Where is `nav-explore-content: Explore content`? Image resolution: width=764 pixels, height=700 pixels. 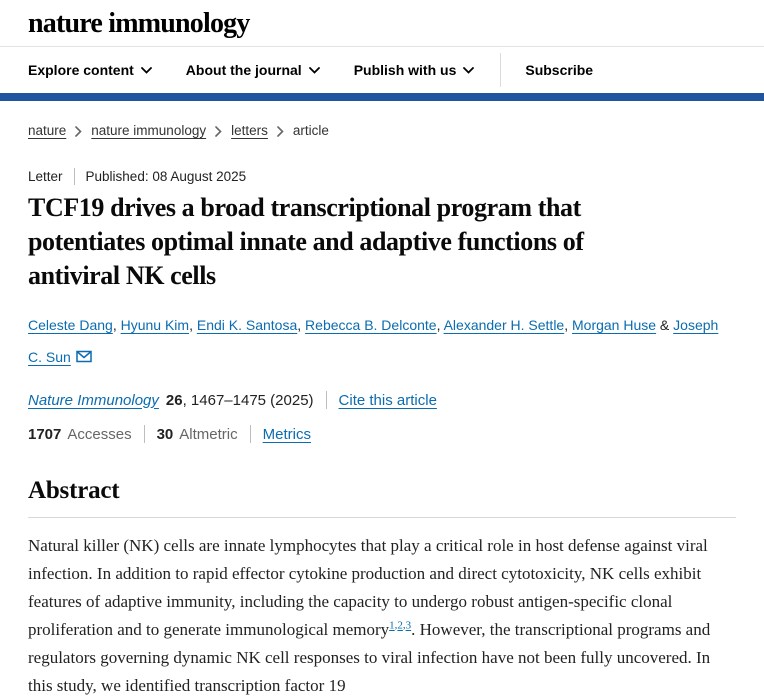 nav-explore-content: Explore content is located at coordinates (90, 70).